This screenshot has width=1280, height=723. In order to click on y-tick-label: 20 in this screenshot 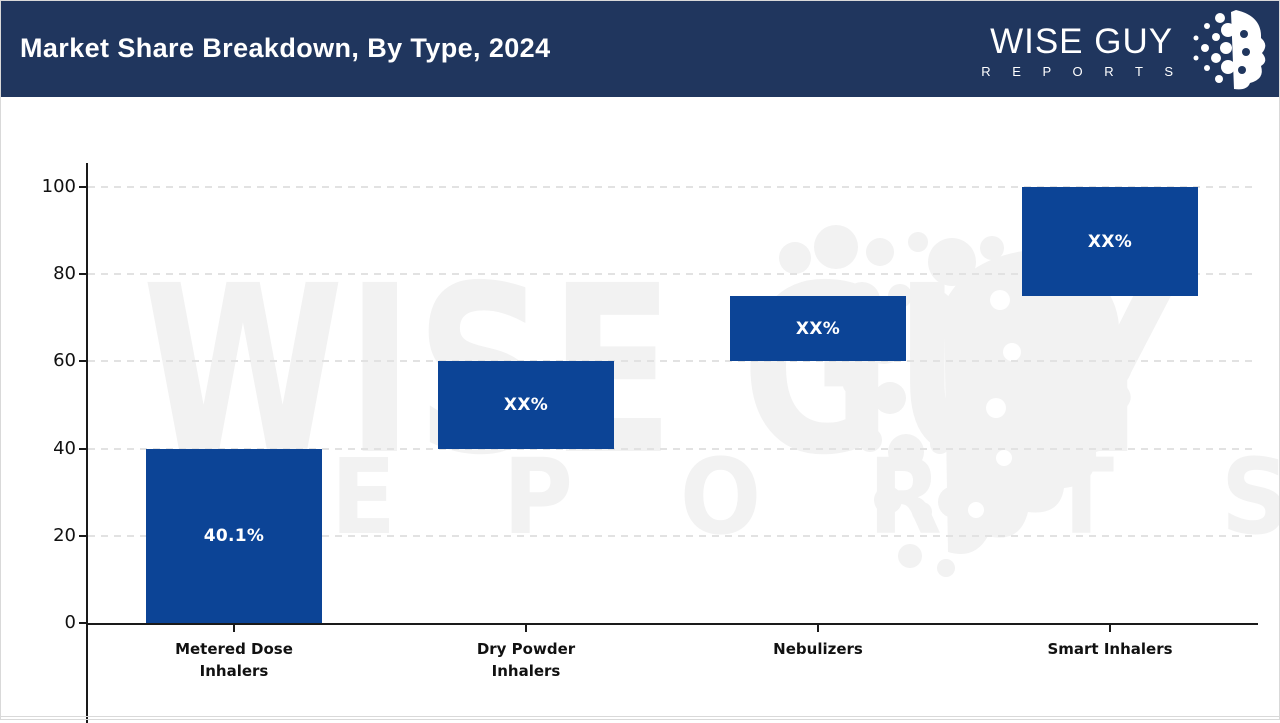, I will do `click(64, 535)`.